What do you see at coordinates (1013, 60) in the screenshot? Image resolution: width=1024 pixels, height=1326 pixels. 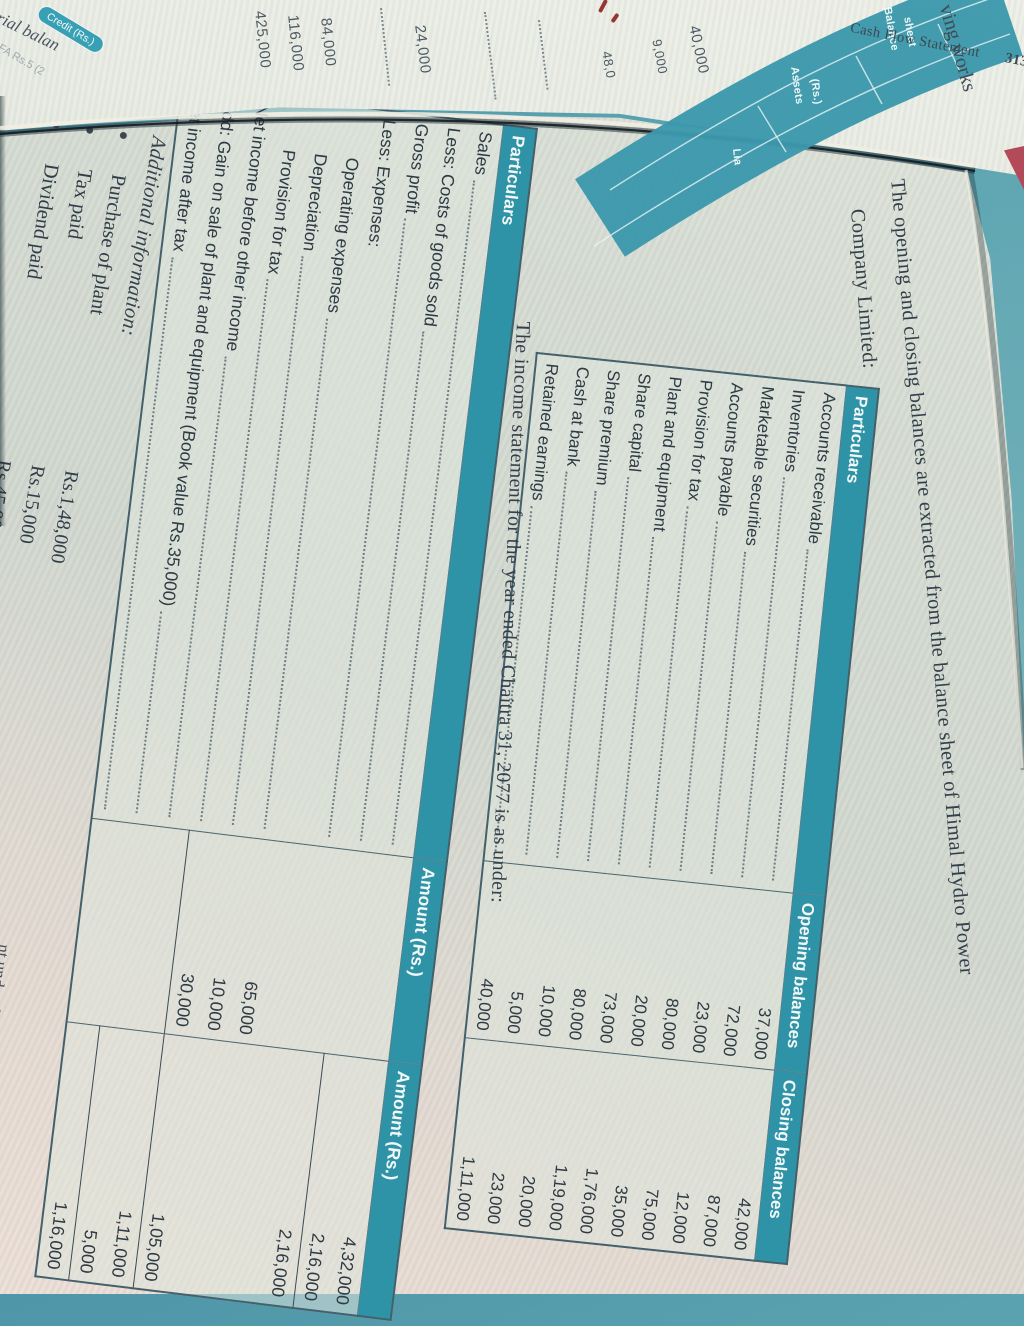 I see `page-number: 313` at bounding box center [1013, 60].